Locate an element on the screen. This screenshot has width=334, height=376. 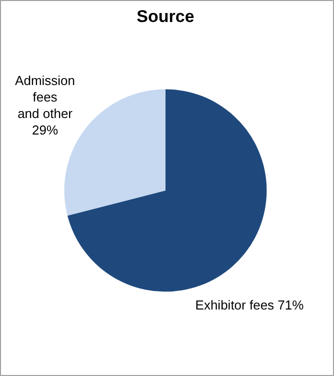
data-label: 29% is located at coordinates (45, 130).